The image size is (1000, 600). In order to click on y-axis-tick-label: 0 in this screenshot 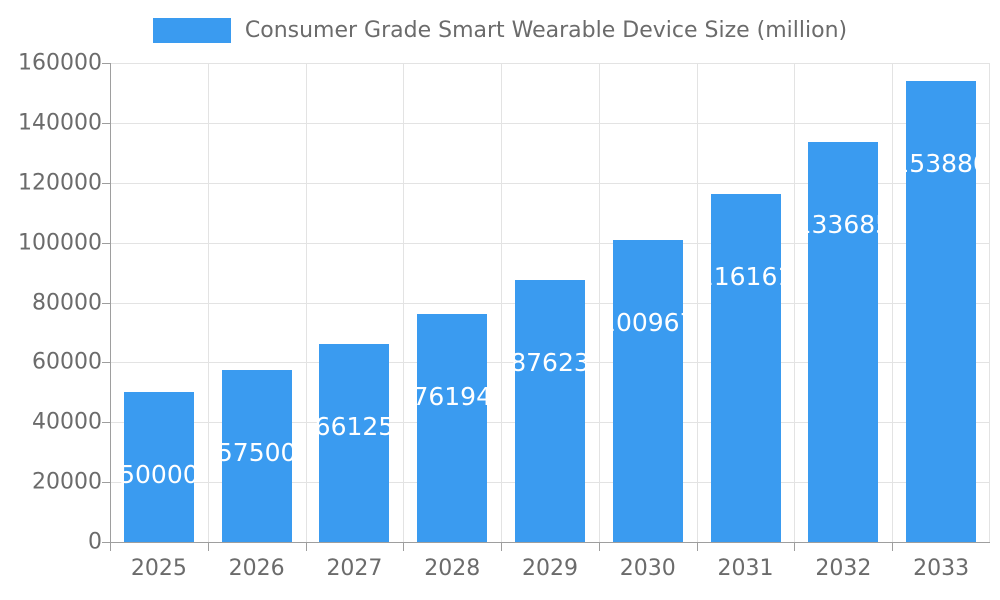, I will do `click(95, 542)`.